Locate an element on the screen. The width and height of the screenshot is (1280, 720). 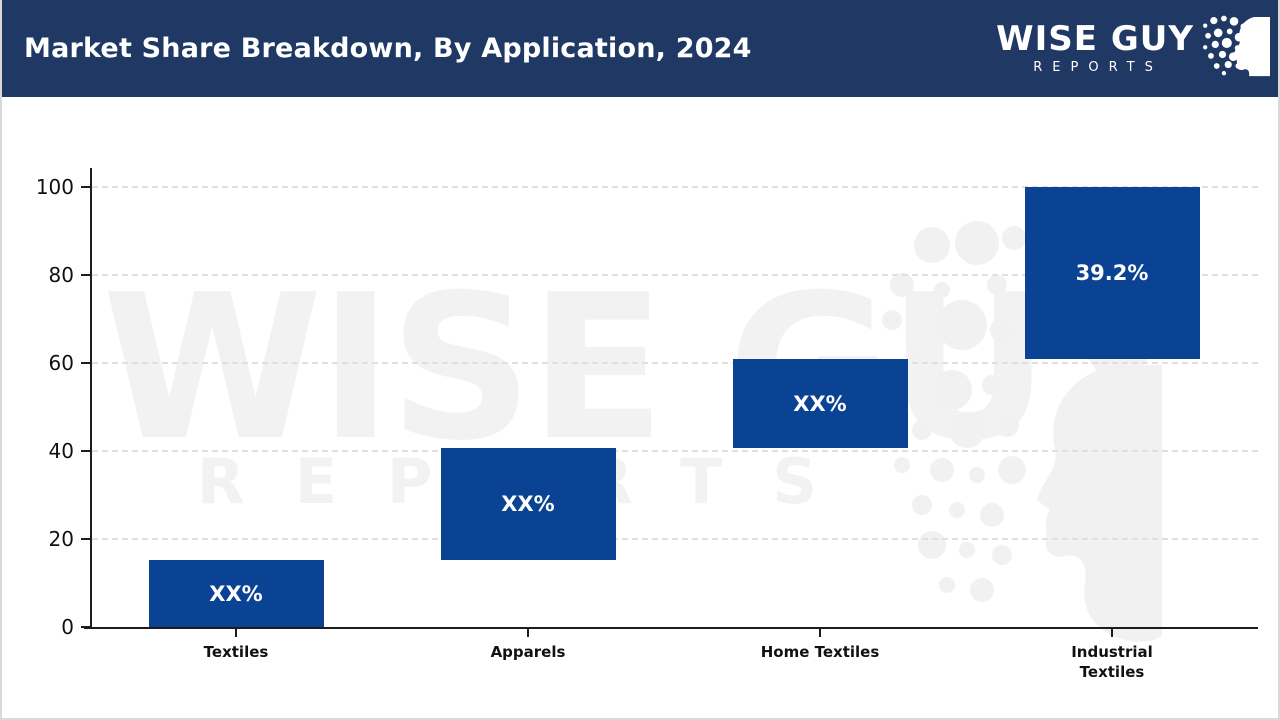
x-category-label-1: Textiles is located at coordinates (236, 652).